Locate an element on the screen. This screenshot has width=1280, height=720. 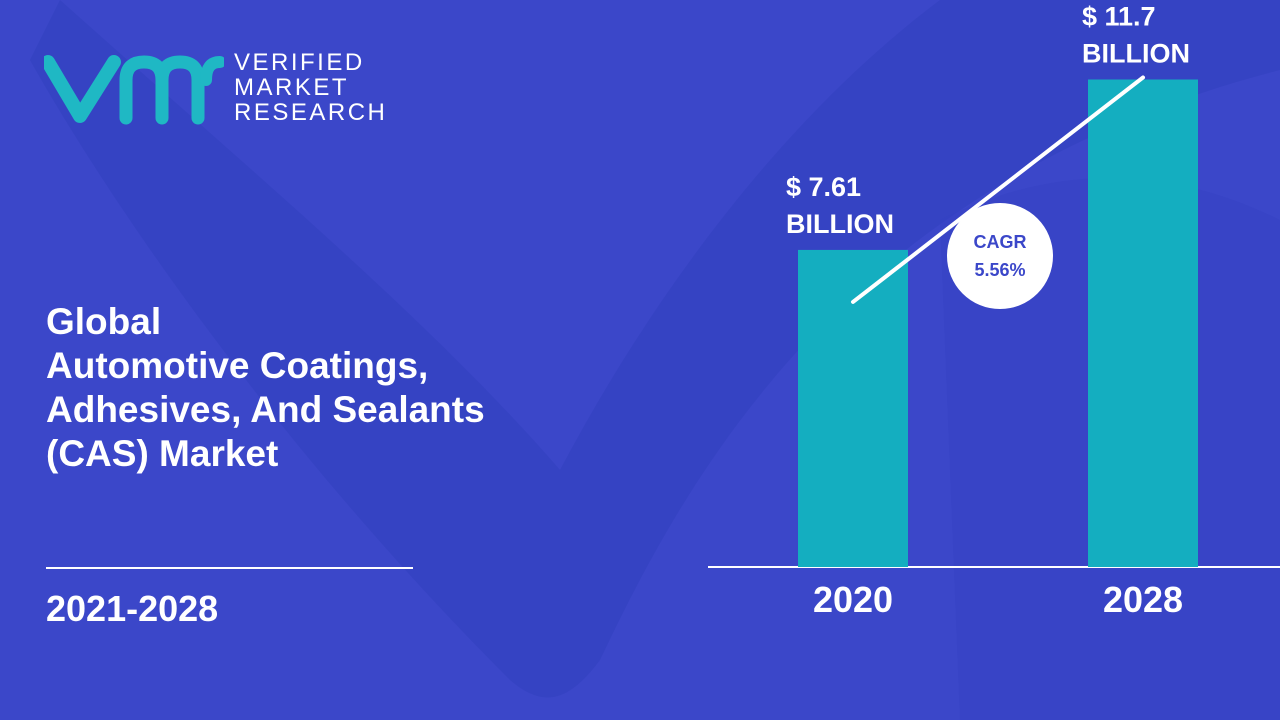
logo-line-3: RESEARCH is located at coordinates (311, 112).